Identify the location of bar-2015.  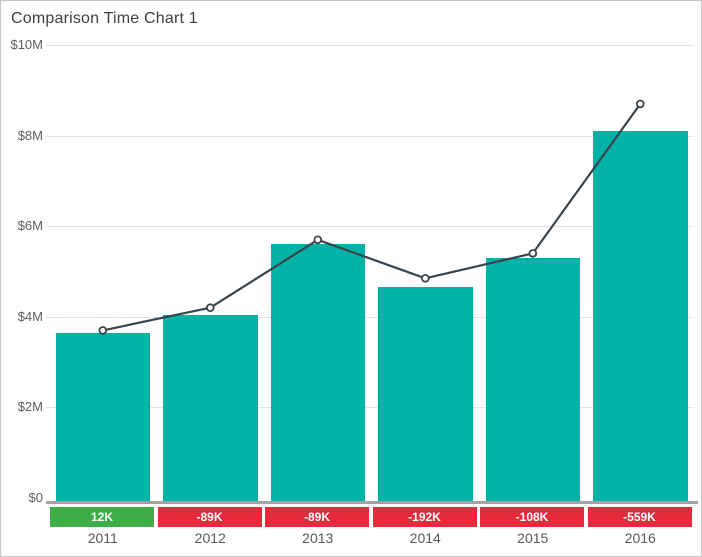
(532, 379).